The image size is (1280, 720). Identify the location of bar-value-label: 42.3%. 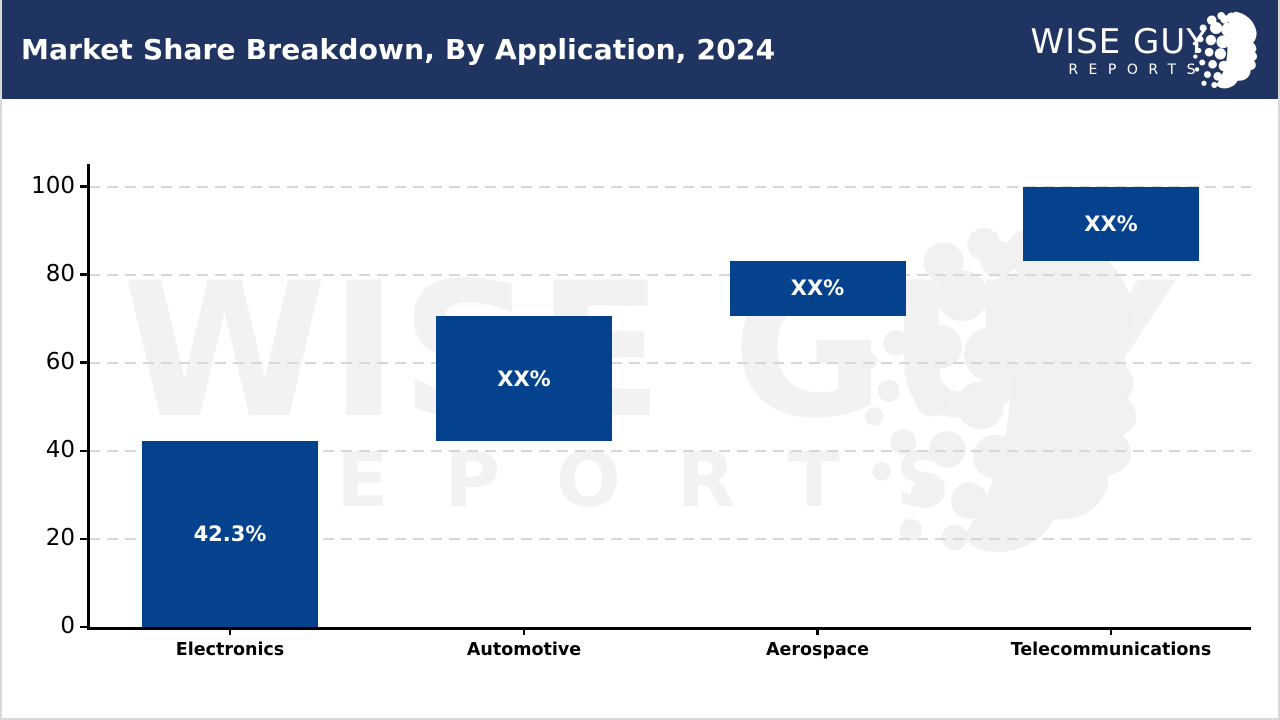
(230, 533).